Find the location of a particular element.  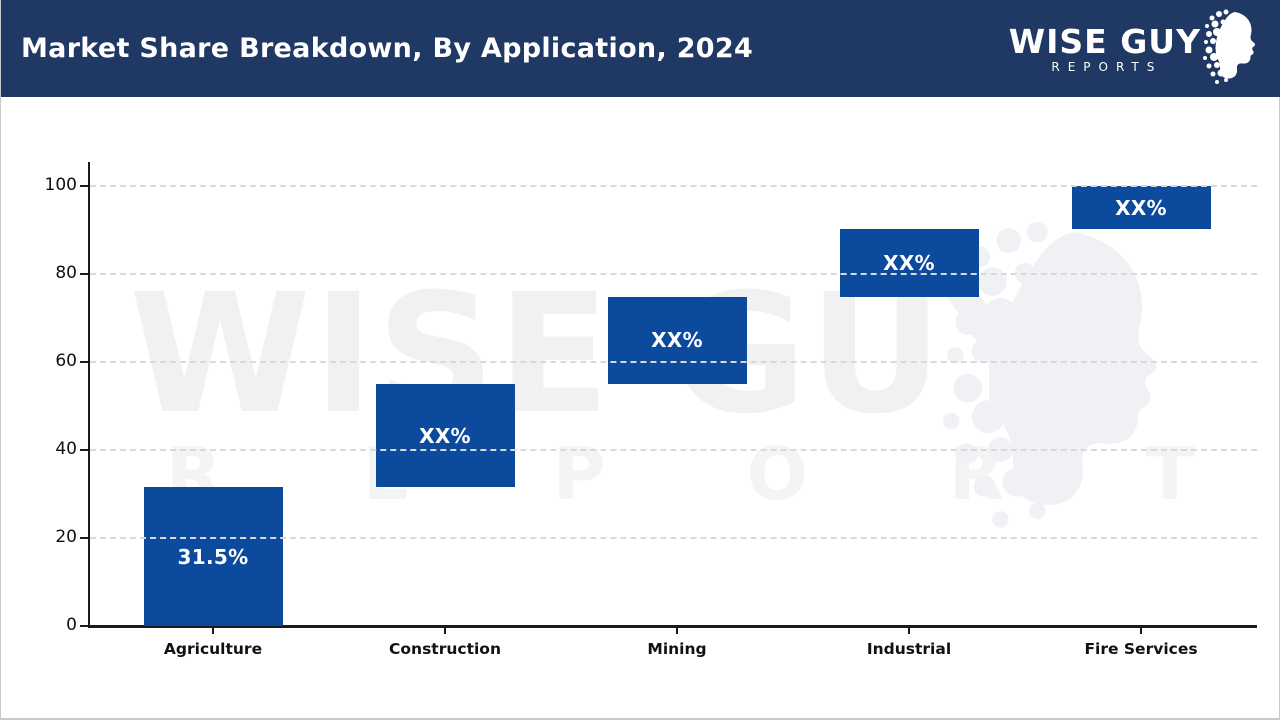

y-tick-label: 0 is located at coordinates (71, 625).